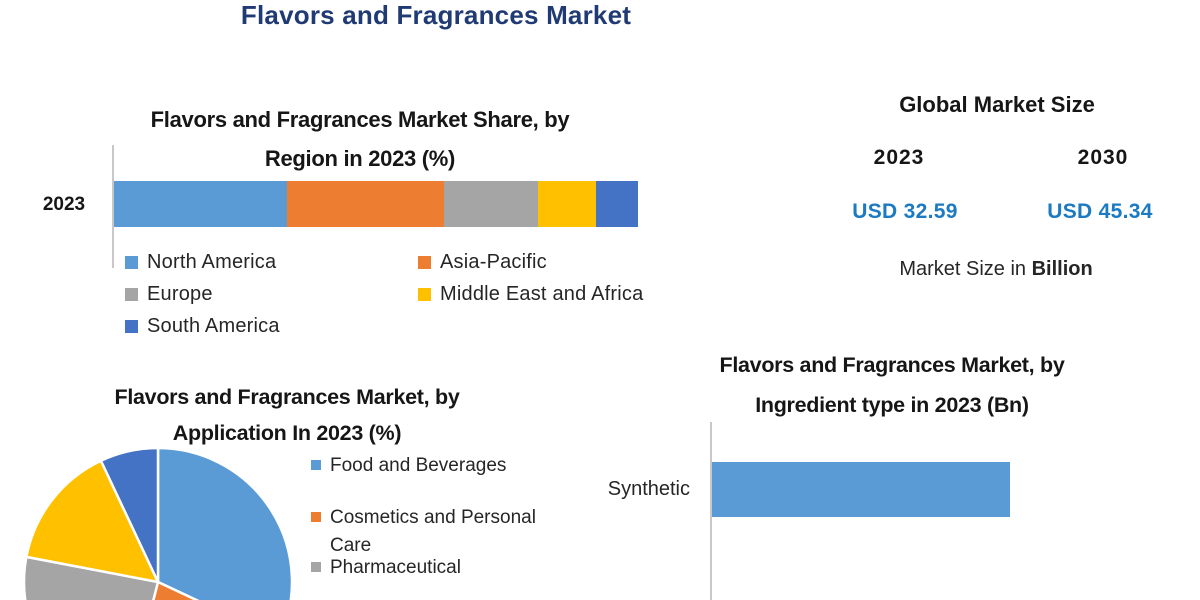 The image size is (1200, 600). What do you see at coordinates (395, 567) in the screenshot?
I see `legend-label-pharmaceutical: Pharmaceutical` at bounding box center [395, 567].